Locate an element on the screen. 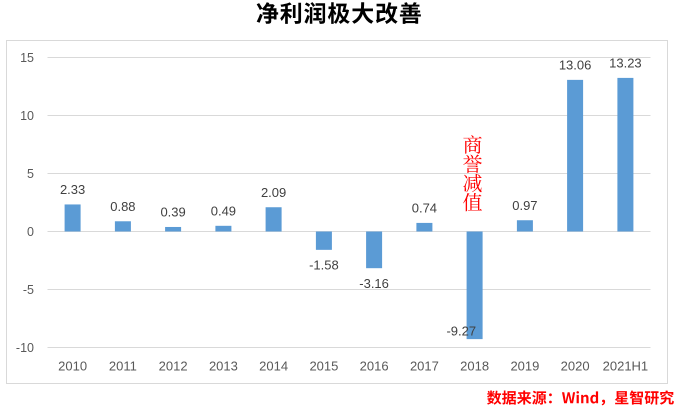  svg-text: 15 is located at coordinates (27, 58).